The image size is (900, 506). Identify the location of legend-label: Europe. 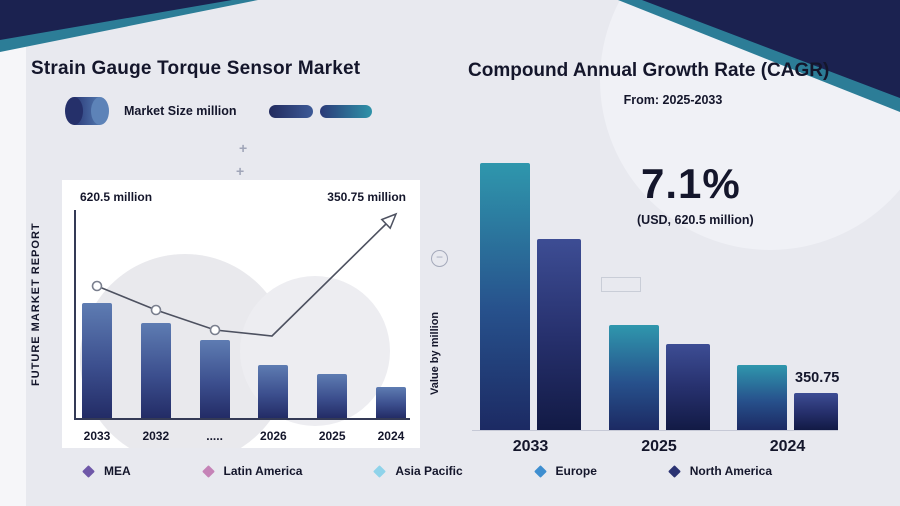
(576, 471).